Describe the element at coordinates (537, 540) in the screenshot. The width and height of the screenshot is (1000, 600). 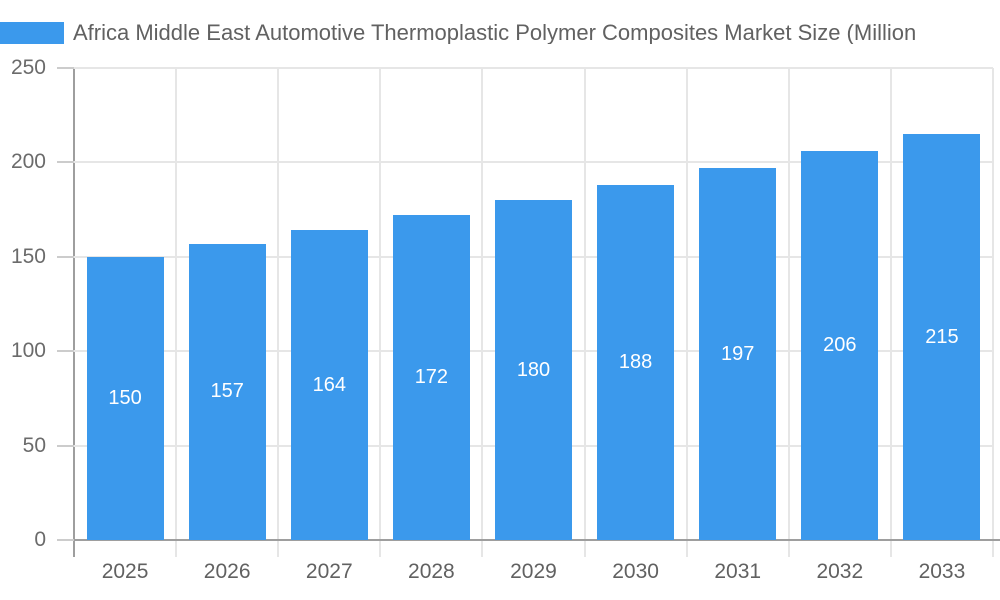
I see `x-axis-line` at that location.